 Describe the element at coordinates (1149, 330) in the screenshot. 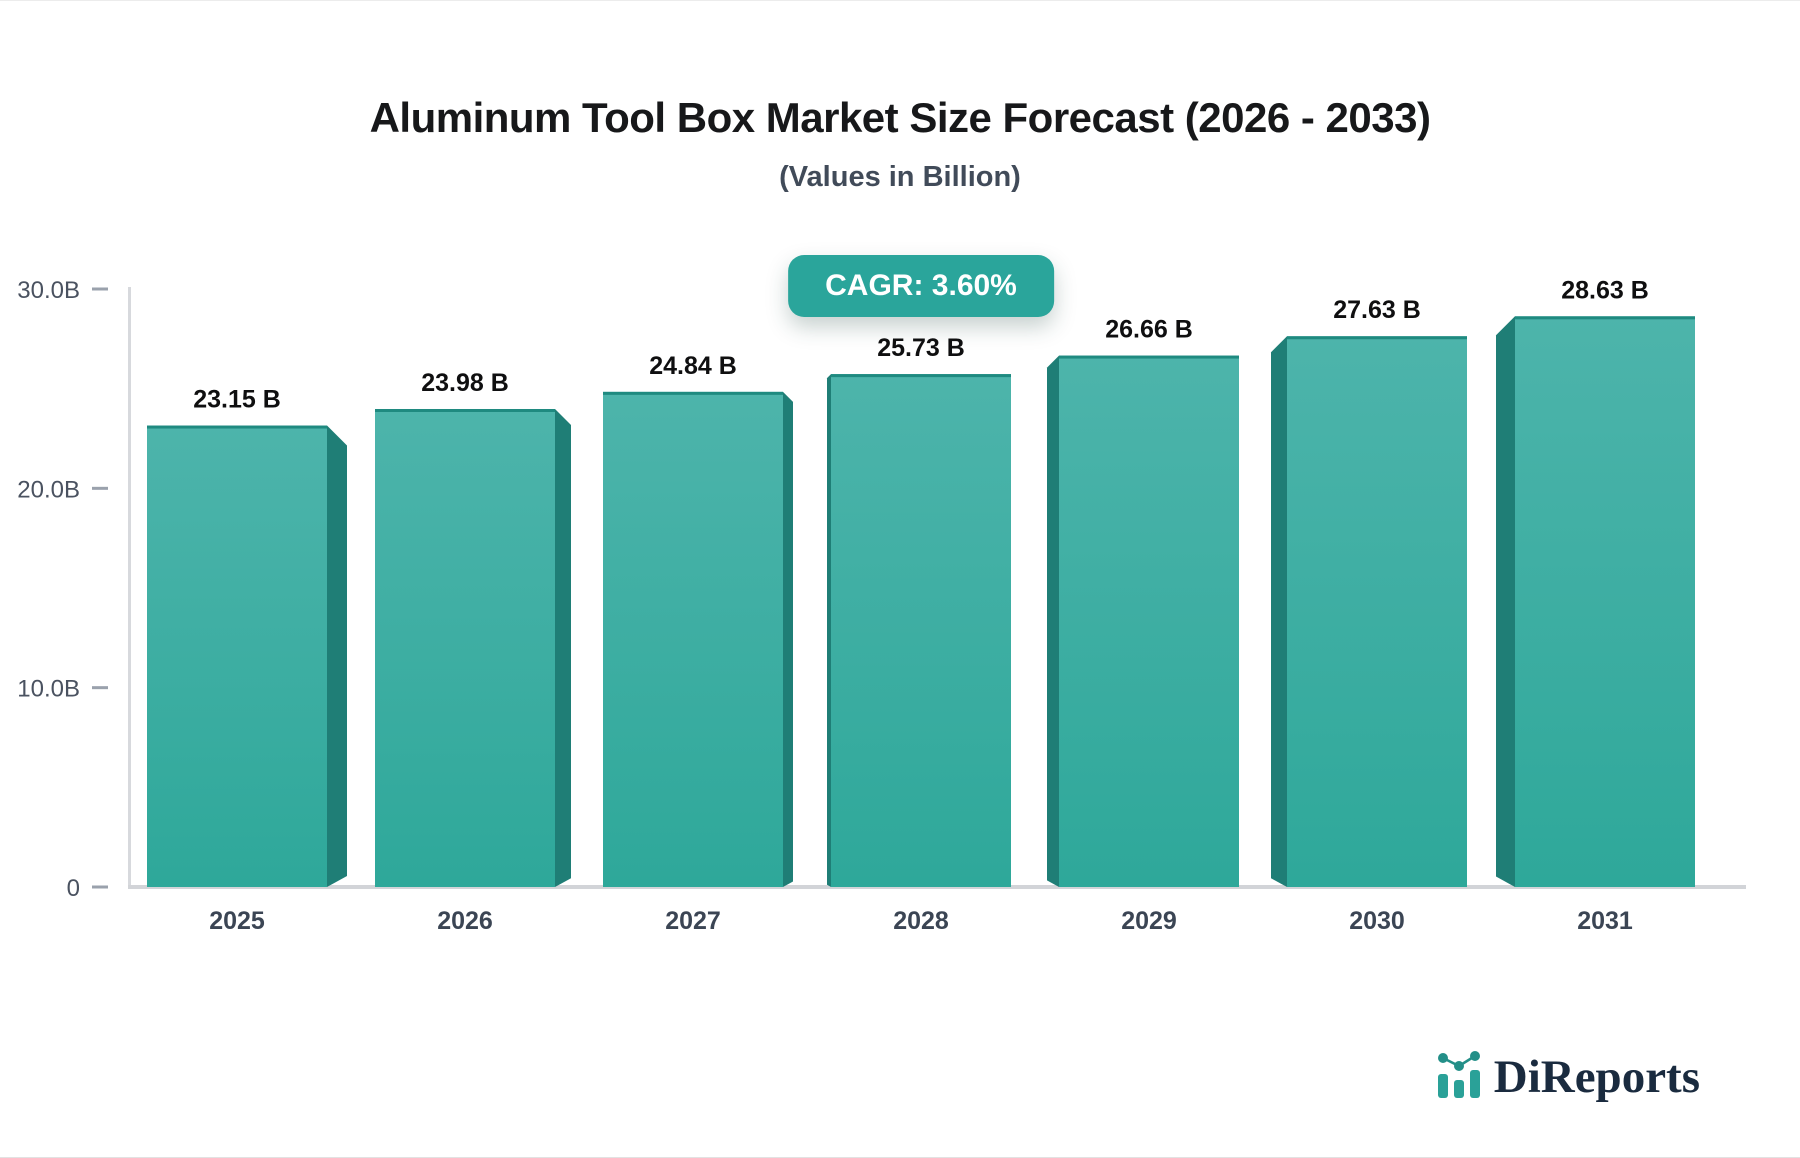

I see `bar-value-label-2029: 26.66 B` at that location.